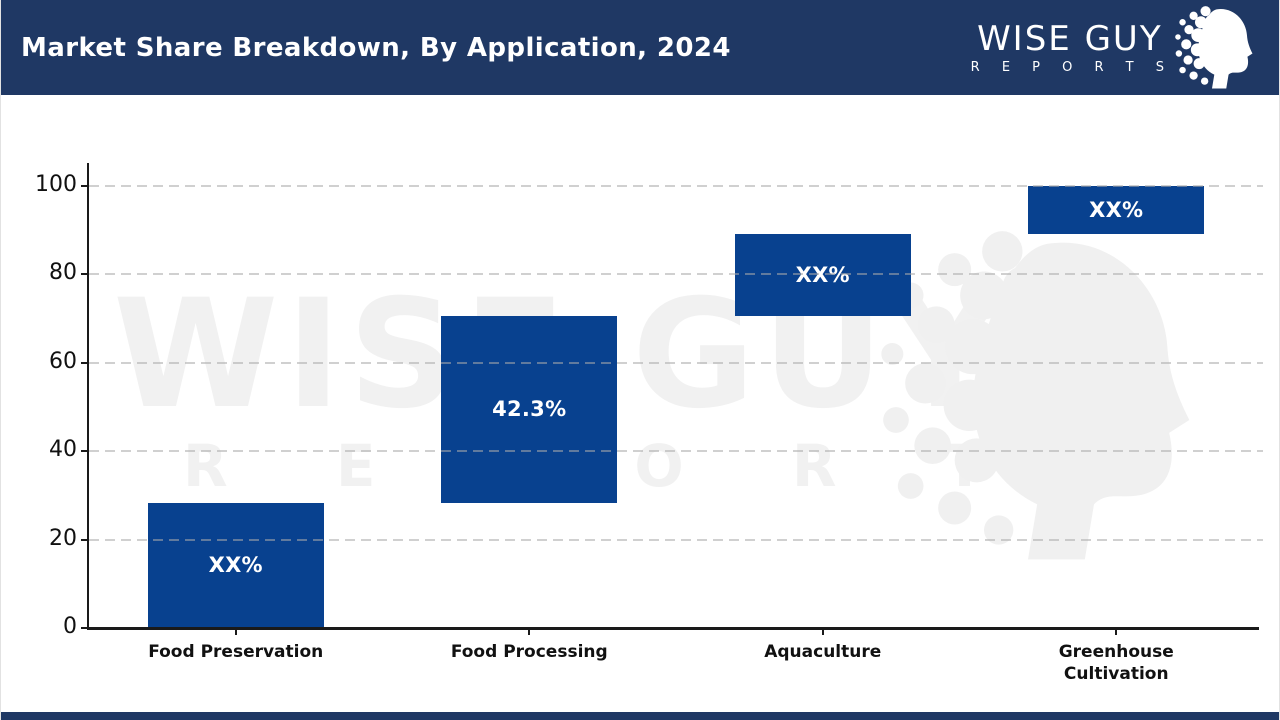 The width and height of the screenshot is (1280, 720). What do you see at coordinates (88, 396) in the screenshot?
I see `y-axis-line` at bounding box center [88, 396].